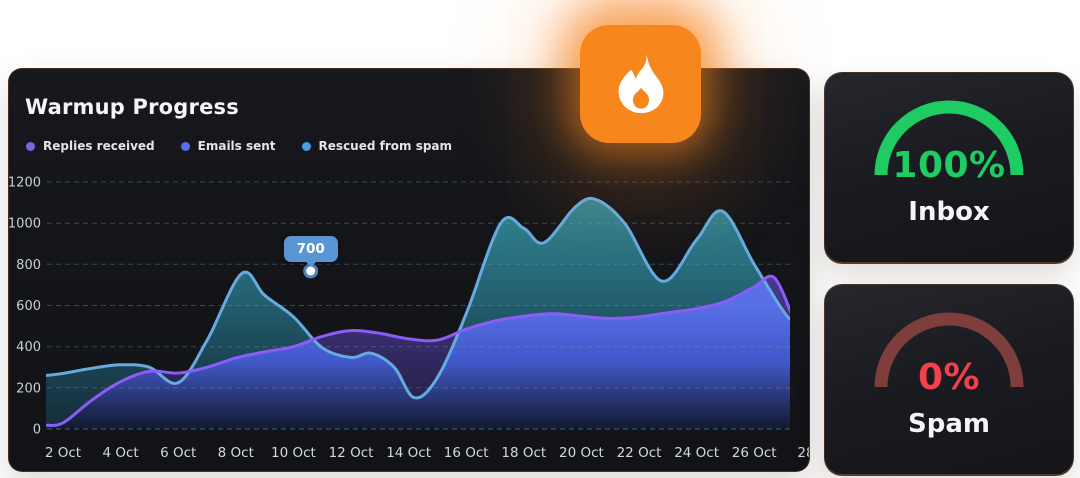 The image size is (1080, 478). What do you see at coordinates (696, 453) in the screenshot?
I see `svg-text: 24 Oct` at bounding box center [696, 453].